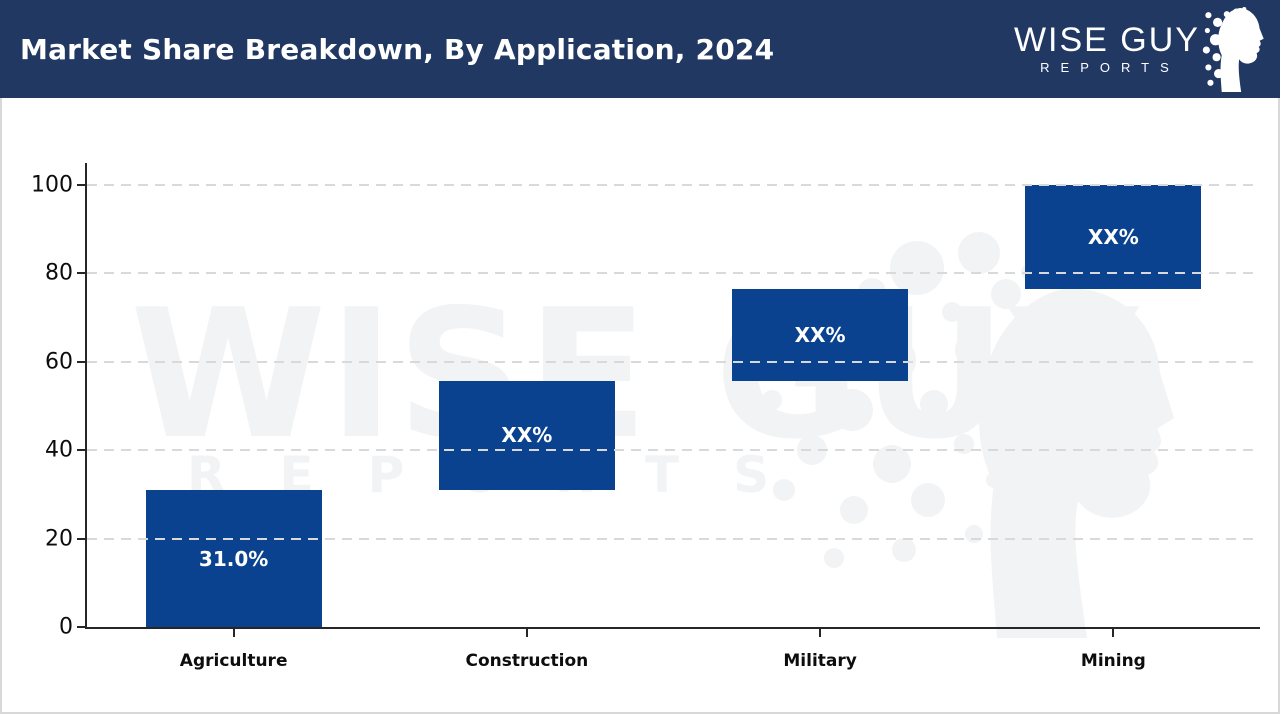 The image size is (1280, 720). What do you see at coordinates (59, 539) in the screenshot?
I see `y-tick-label: 20` at bounding box center [59, 539].